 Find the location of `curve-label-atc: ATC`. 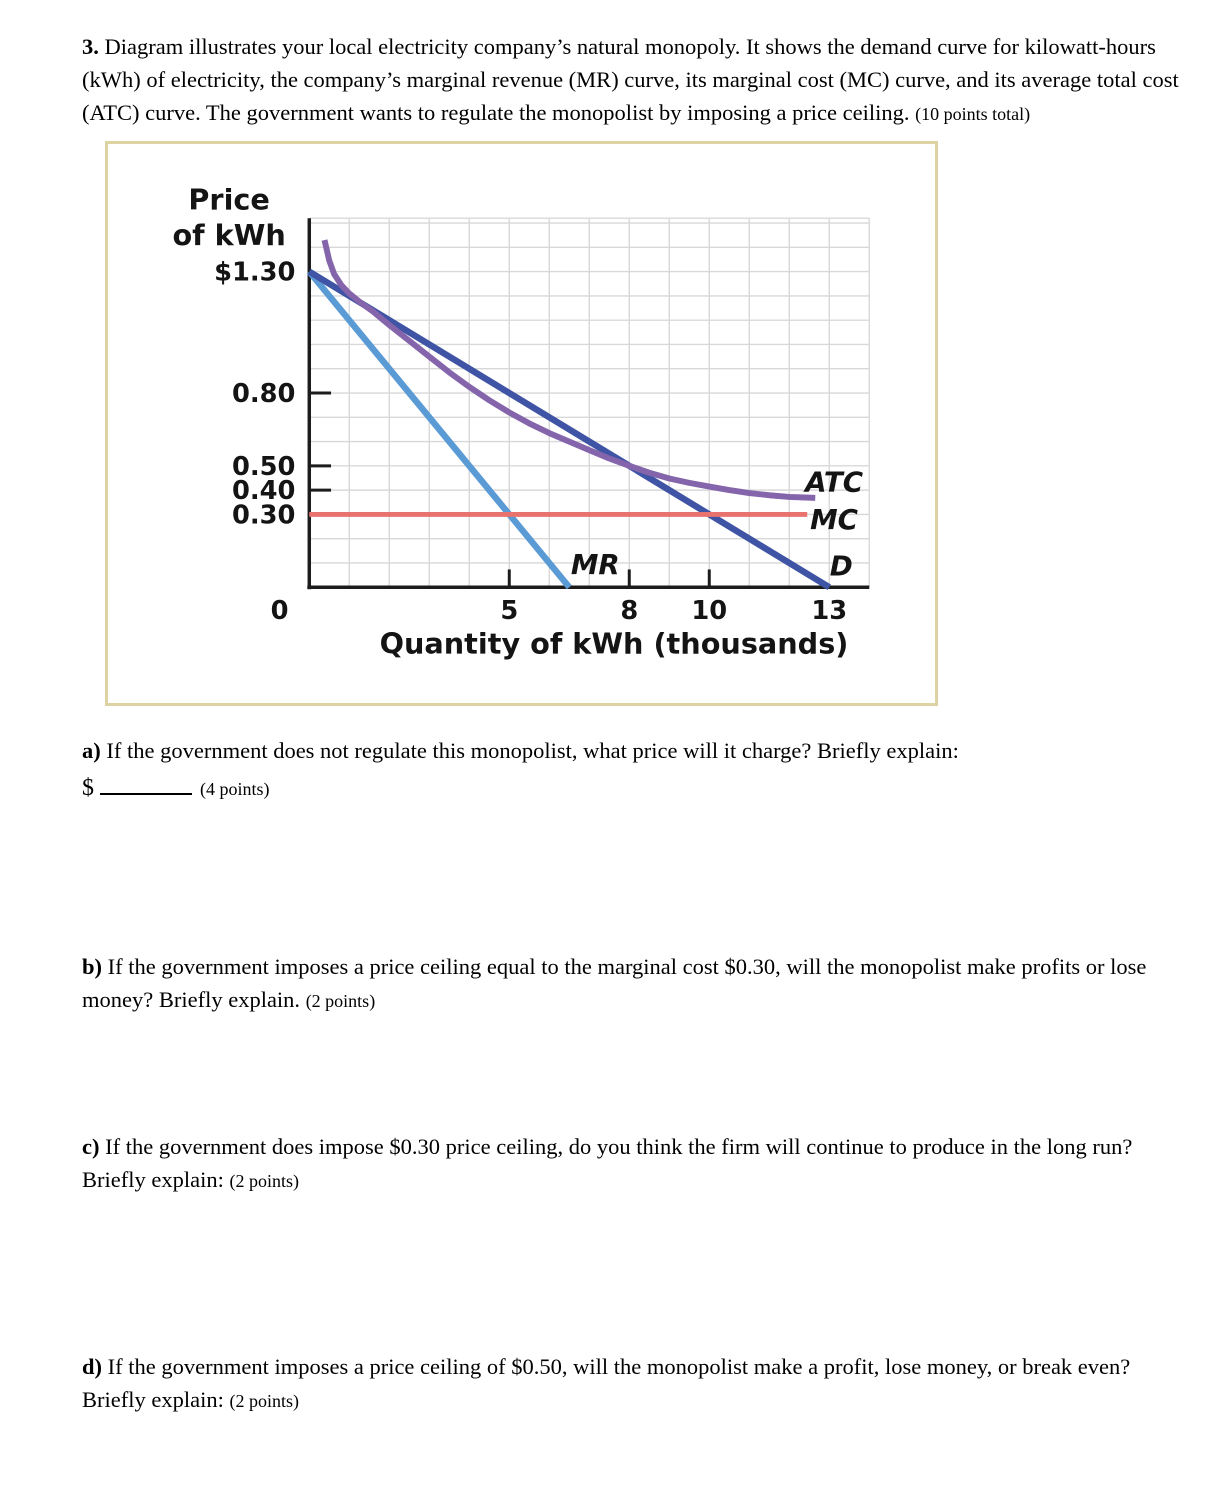

curve-label-atc: ATC is located at coordinates (833, 482).